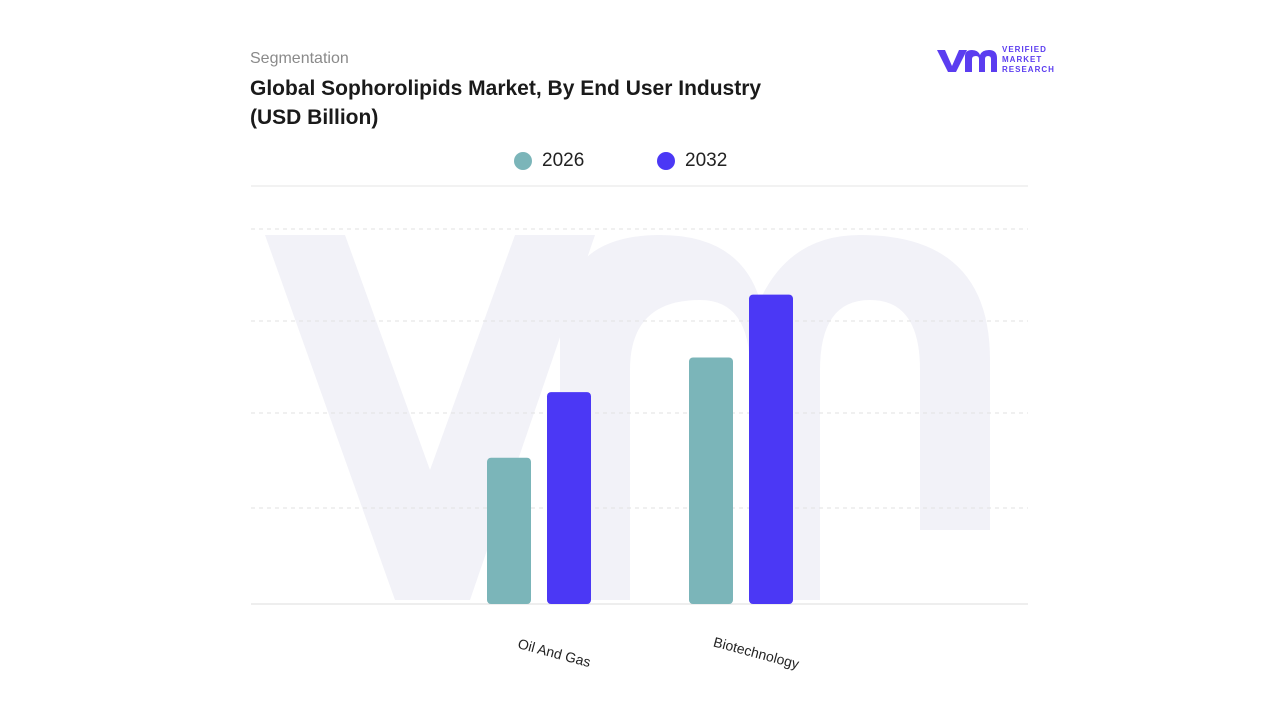 This screenshot has height=720, width=1280. Describe the element at coordinates (981, 61) in the screenshot. I see `logo-m` at that location.